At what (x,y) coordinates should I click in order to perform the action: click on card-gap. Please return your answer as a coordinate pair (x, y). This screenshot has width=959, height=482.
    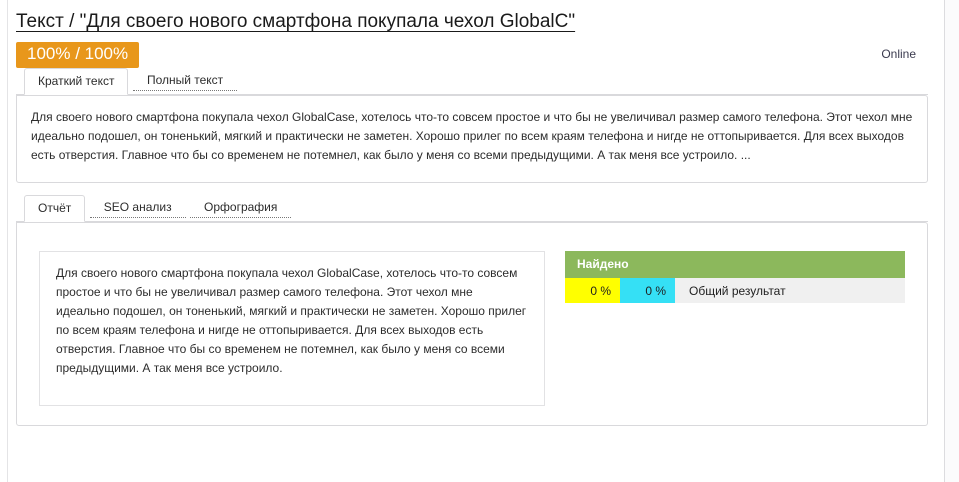
    Looking at the image, I should click on (472, 189).